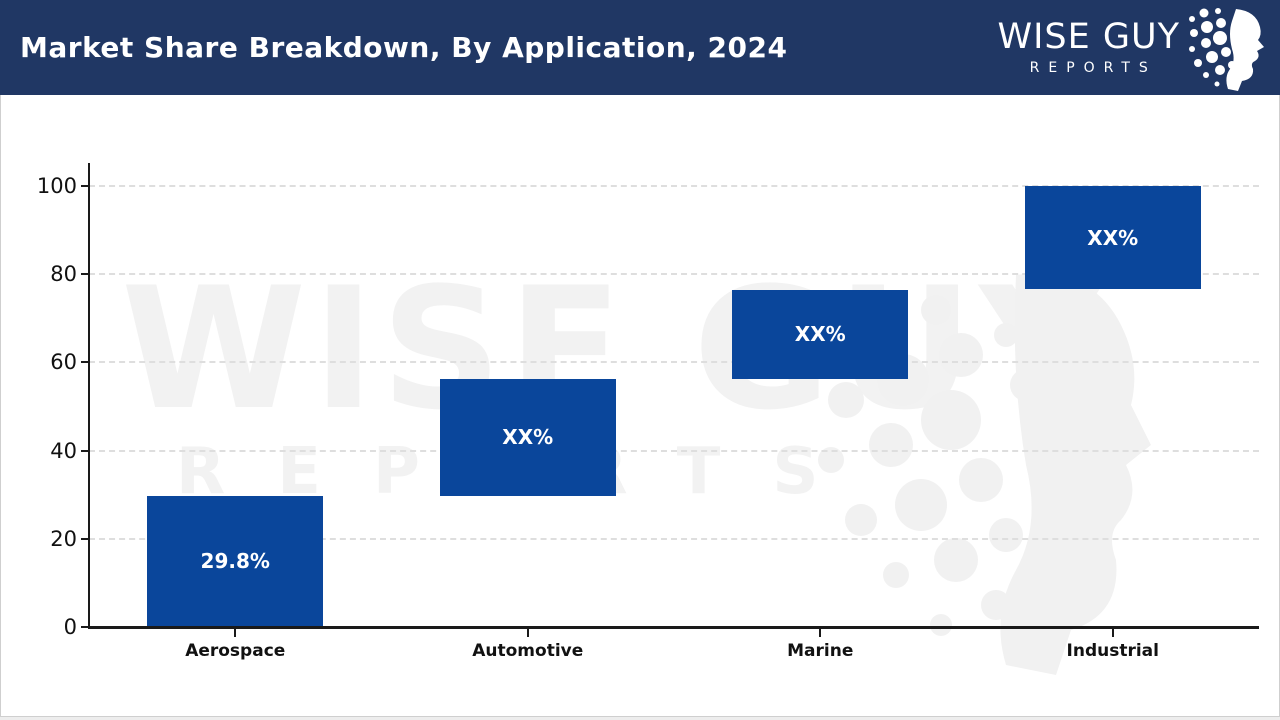 The image size is (1280, 720). Describe the element at coordinates (235, 651) in the screenshot. I see `x-axis-category-label: Aerospace` at that location.